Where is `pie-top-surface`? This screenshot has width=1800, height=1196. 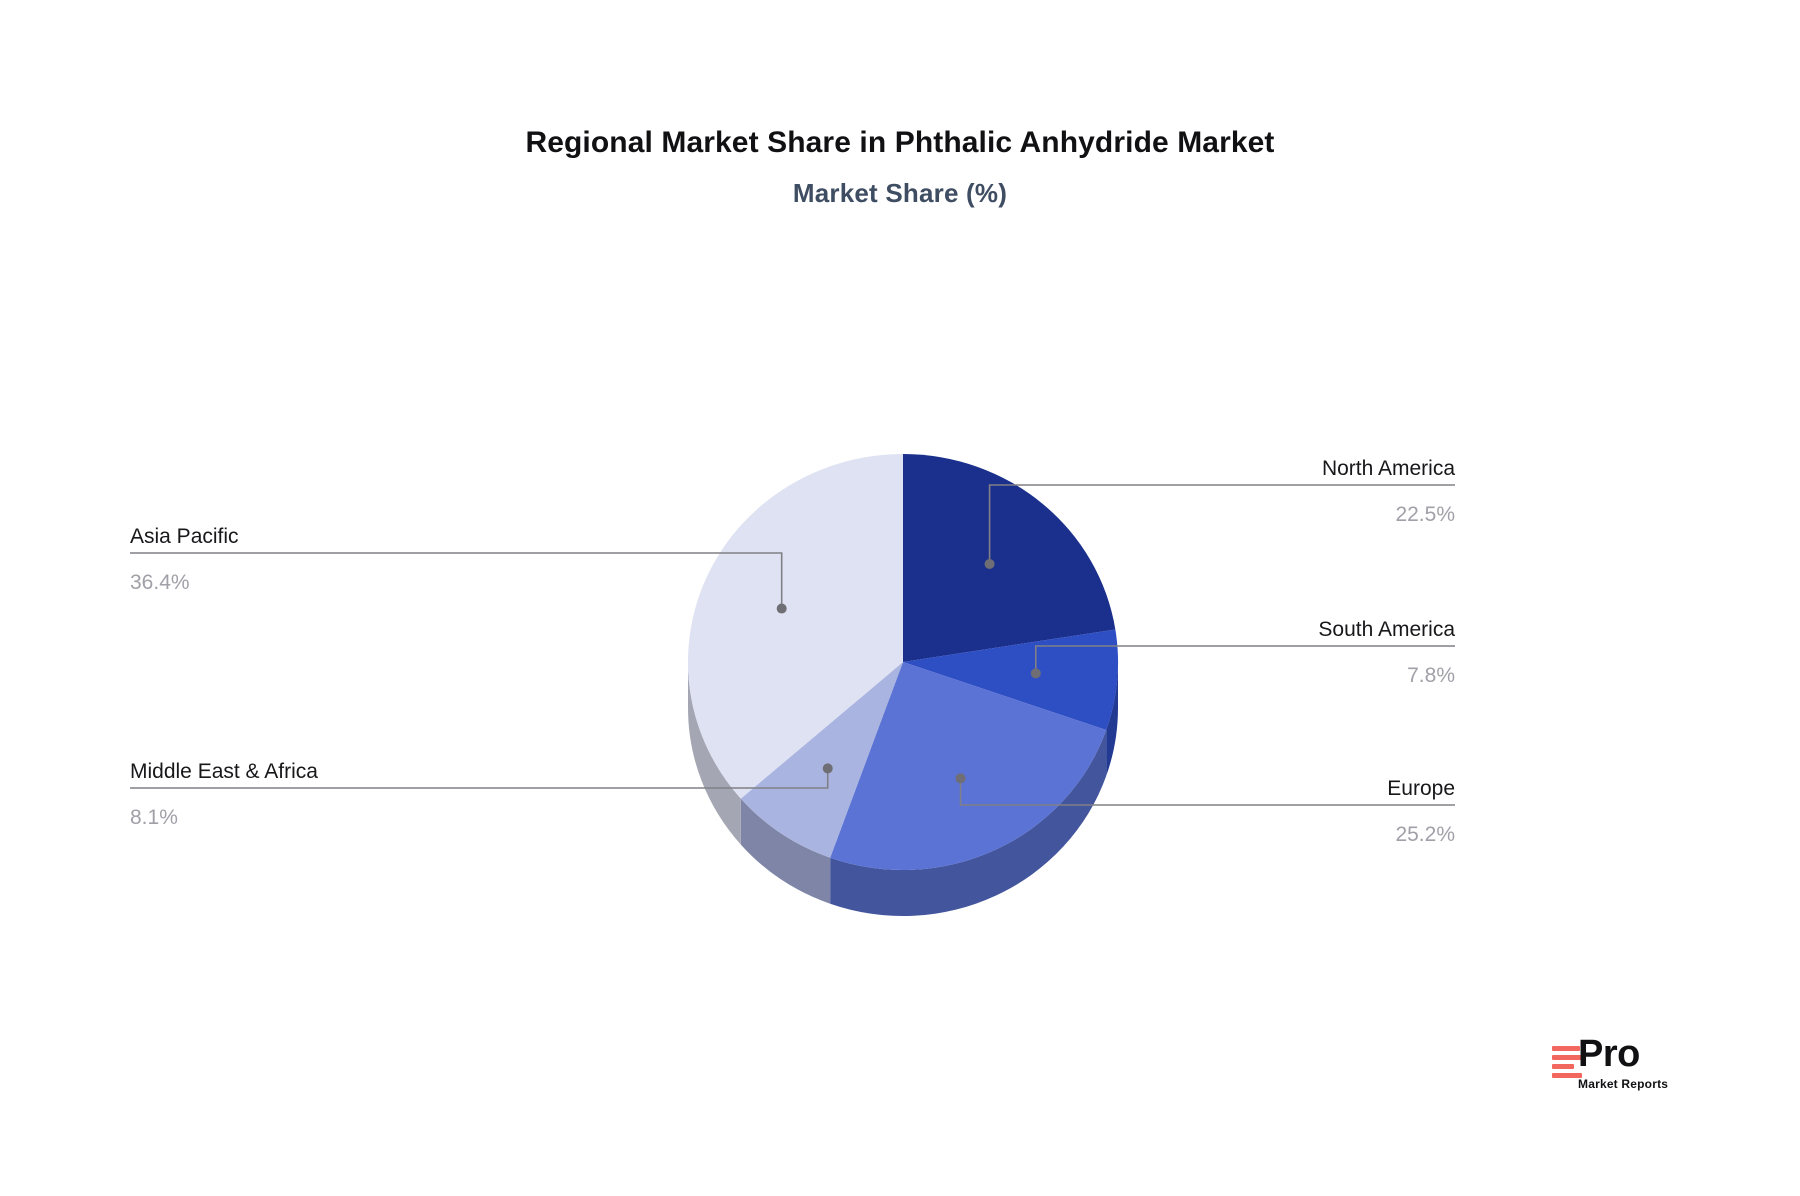
pie-top-surface is located at coordinates (903, 662).